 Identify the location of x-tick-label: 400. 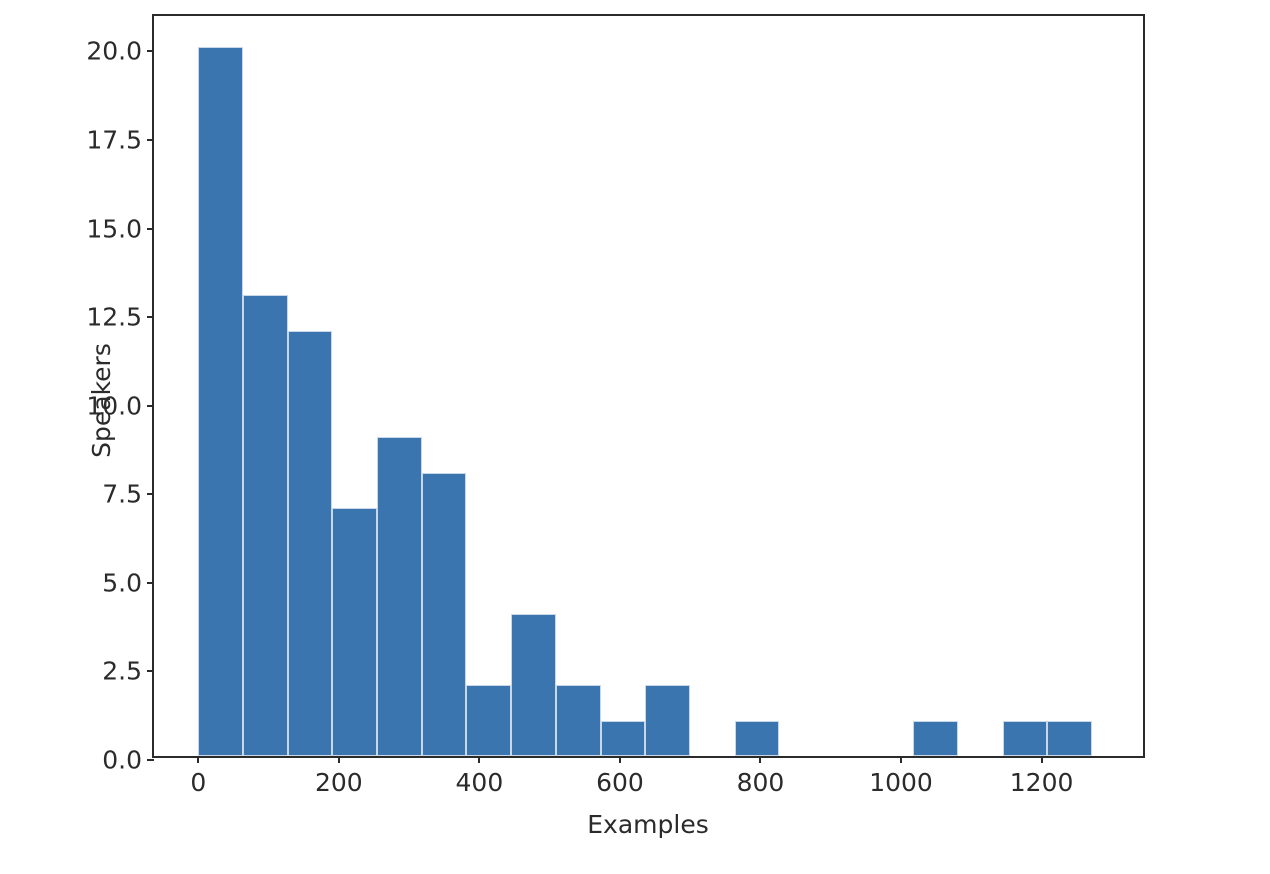
(479, 782).